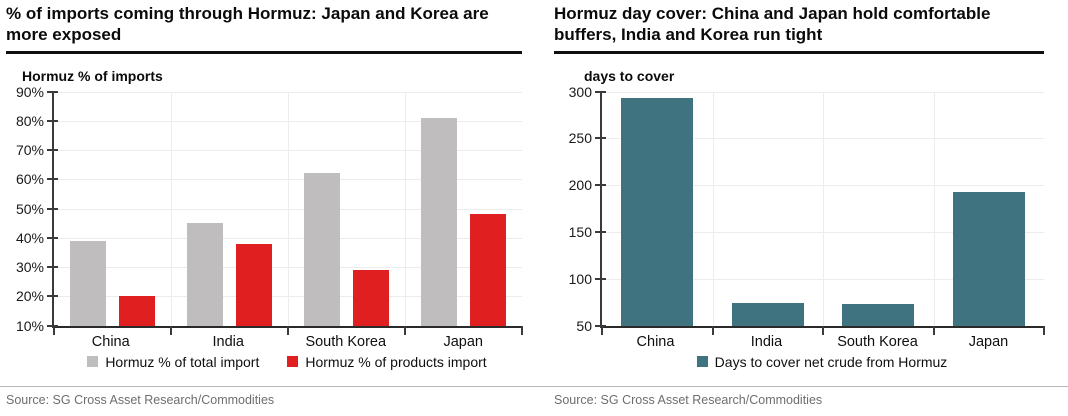  Describe the element at coordinates (29, 296) in the screenshot. I see `y-axis-tick-label: 20%` at that location.